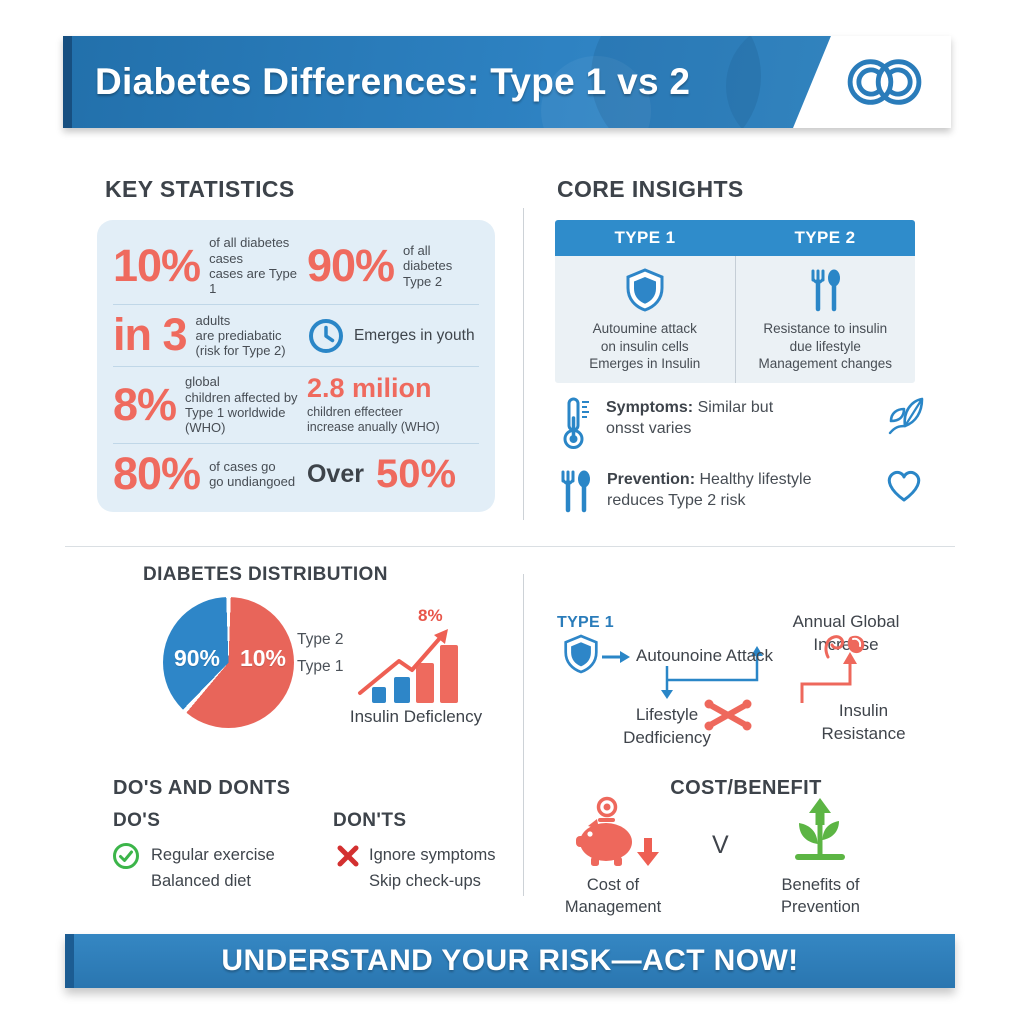  I want to click on stat-text: of all diabetes Type 2, so click(428, 266).